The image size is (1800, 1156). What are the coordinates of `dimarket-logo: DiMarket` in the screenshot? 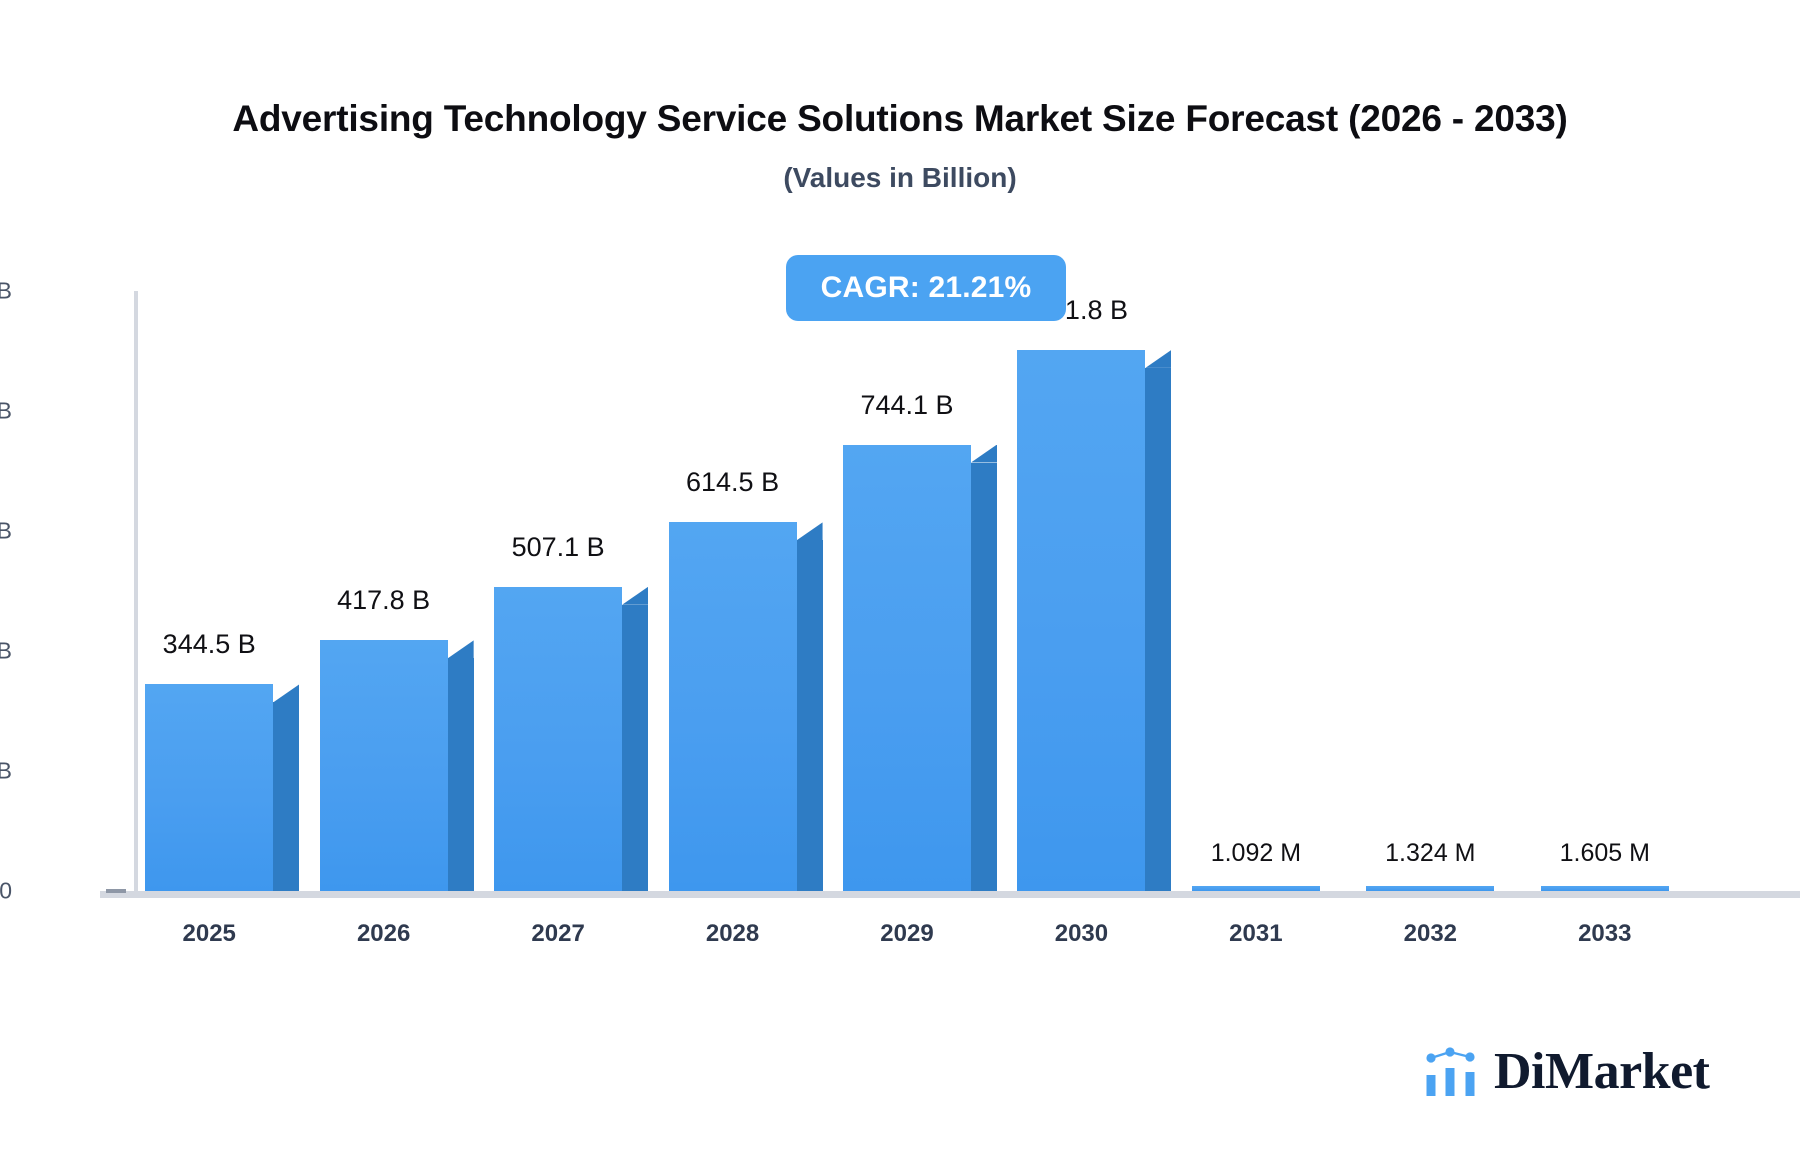 It's located at (1567, 1071).